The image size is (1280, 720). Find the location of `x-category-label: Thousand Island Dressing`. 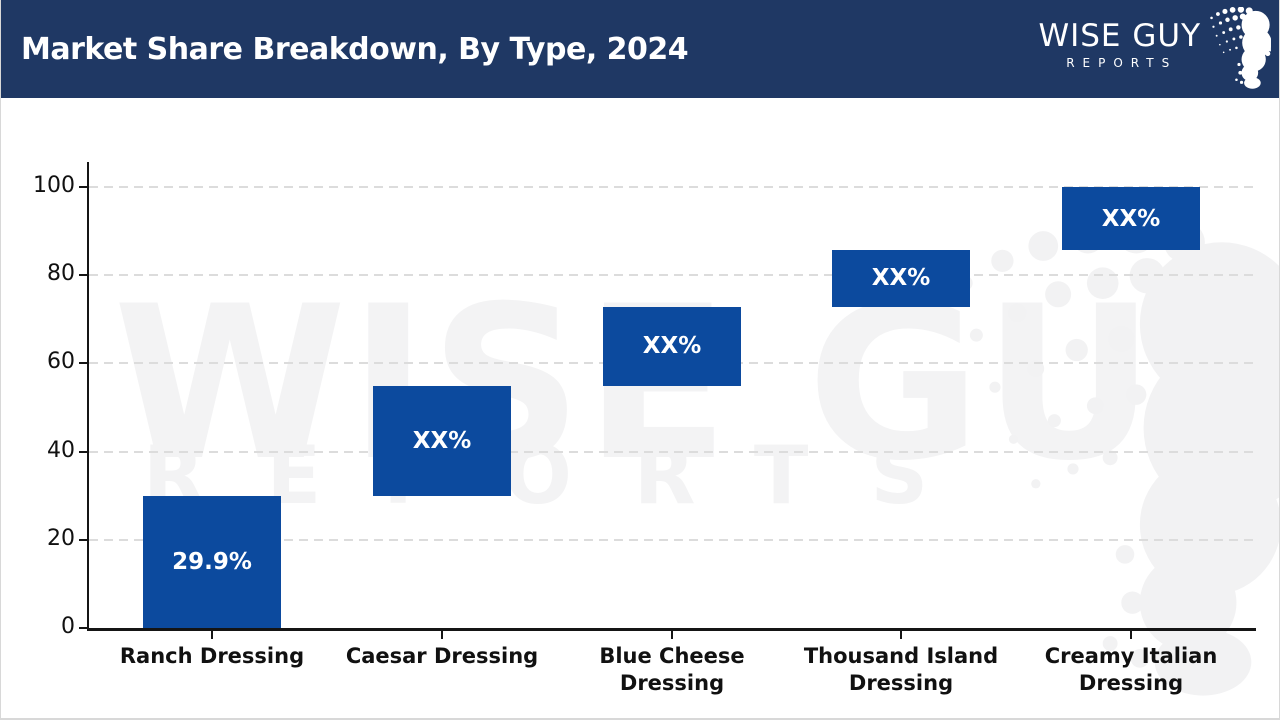

x-category-label: Thousand Island Dressing is located at coordinates (901, 669).